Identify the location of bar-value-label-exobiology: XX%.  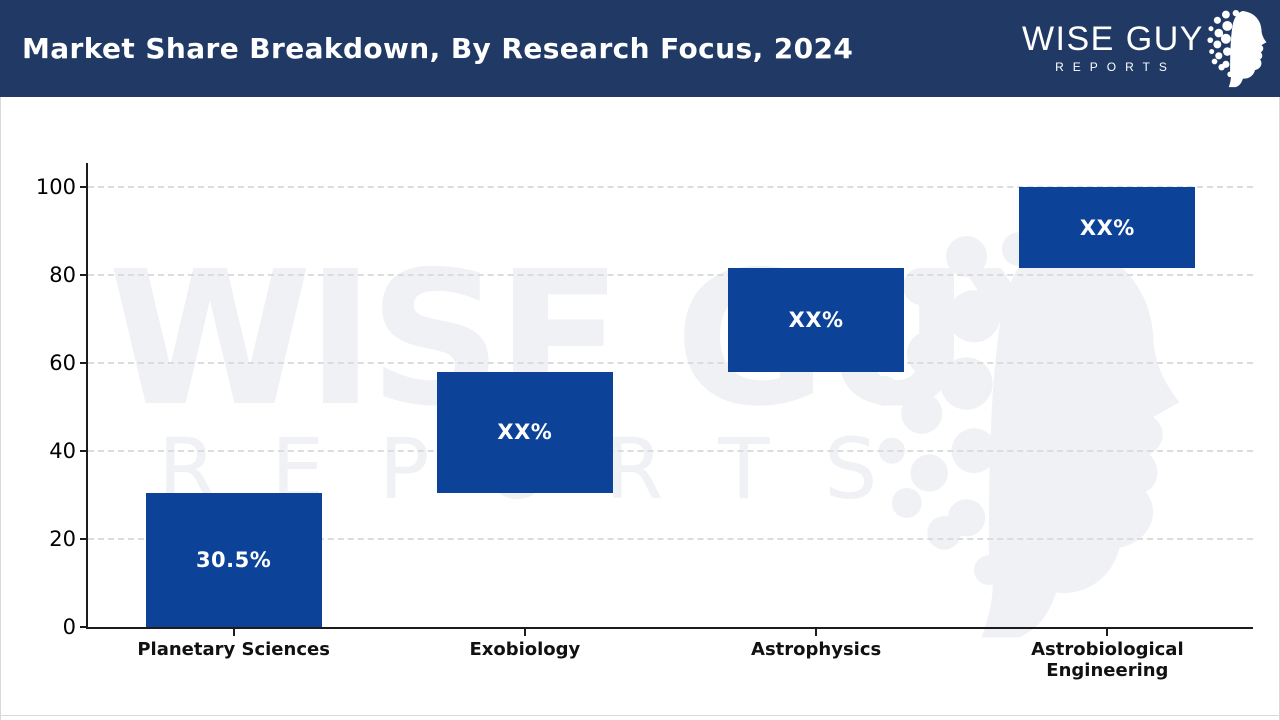
(525, 432).